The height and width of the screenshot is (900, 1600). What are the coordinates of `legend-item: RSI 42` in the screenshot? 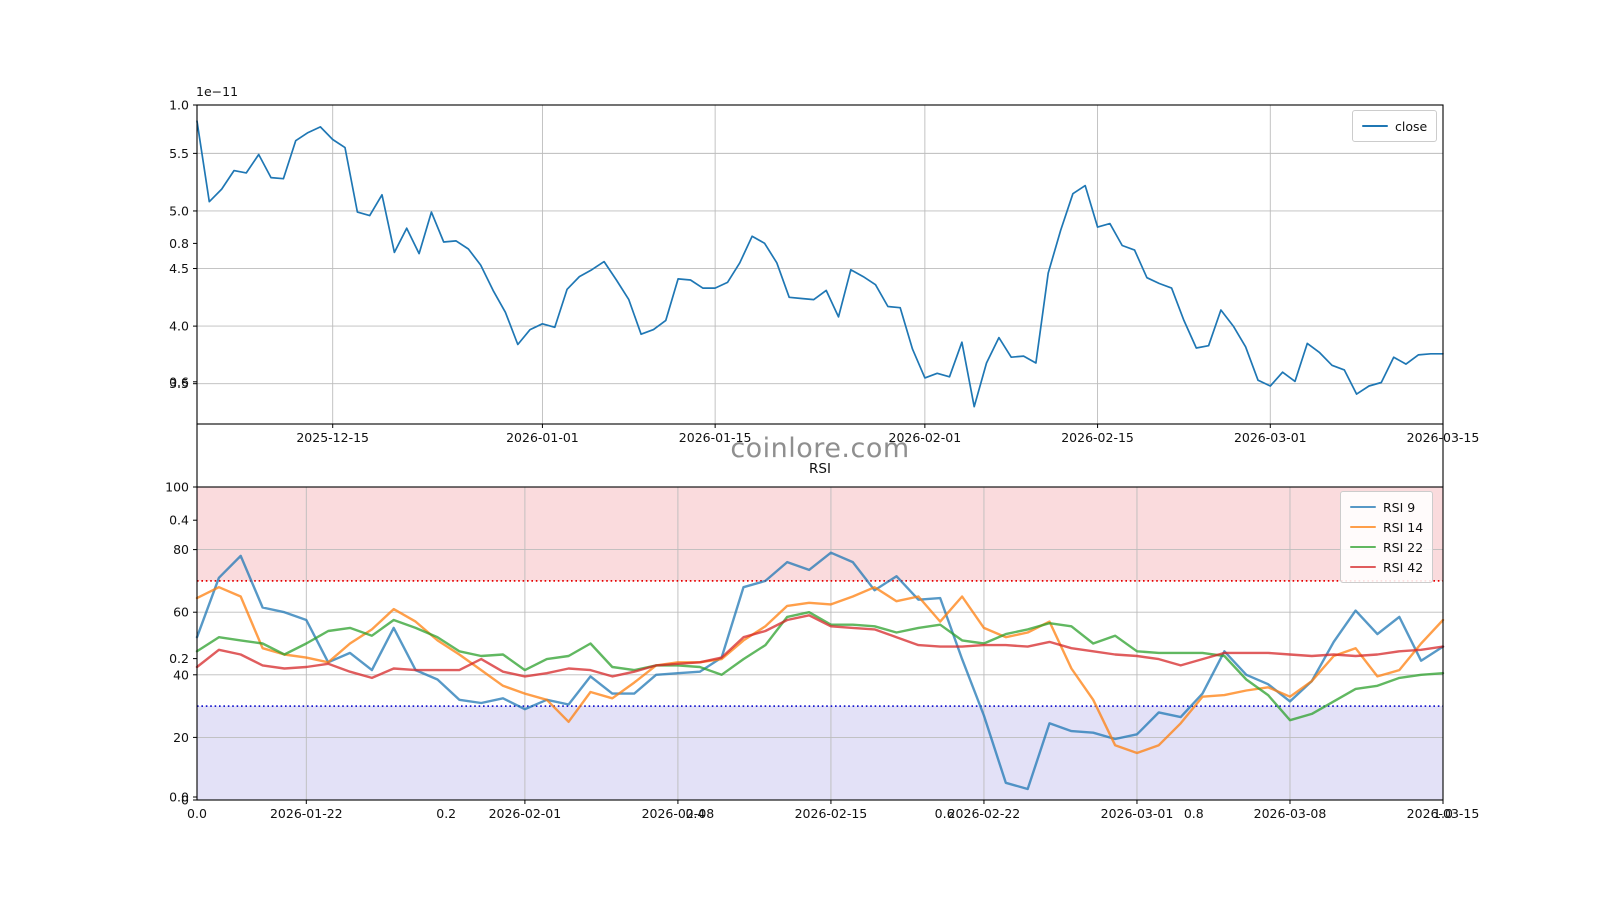 It's located at (1386, 567).